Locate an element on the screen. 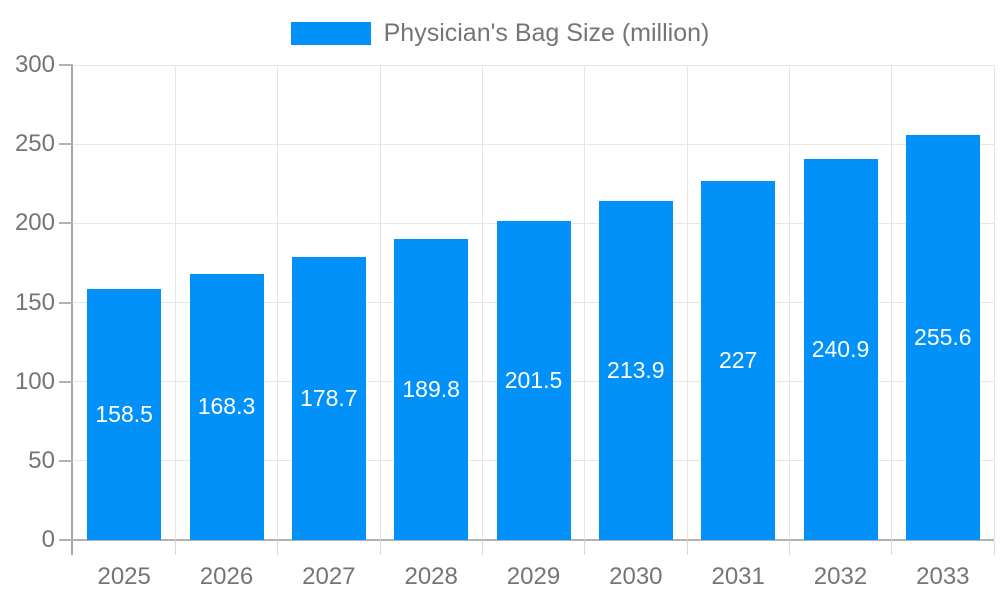 The width and height of the screenshot is (1000, 600). y-tick-label: 0 is located at coordinates (48, 539).